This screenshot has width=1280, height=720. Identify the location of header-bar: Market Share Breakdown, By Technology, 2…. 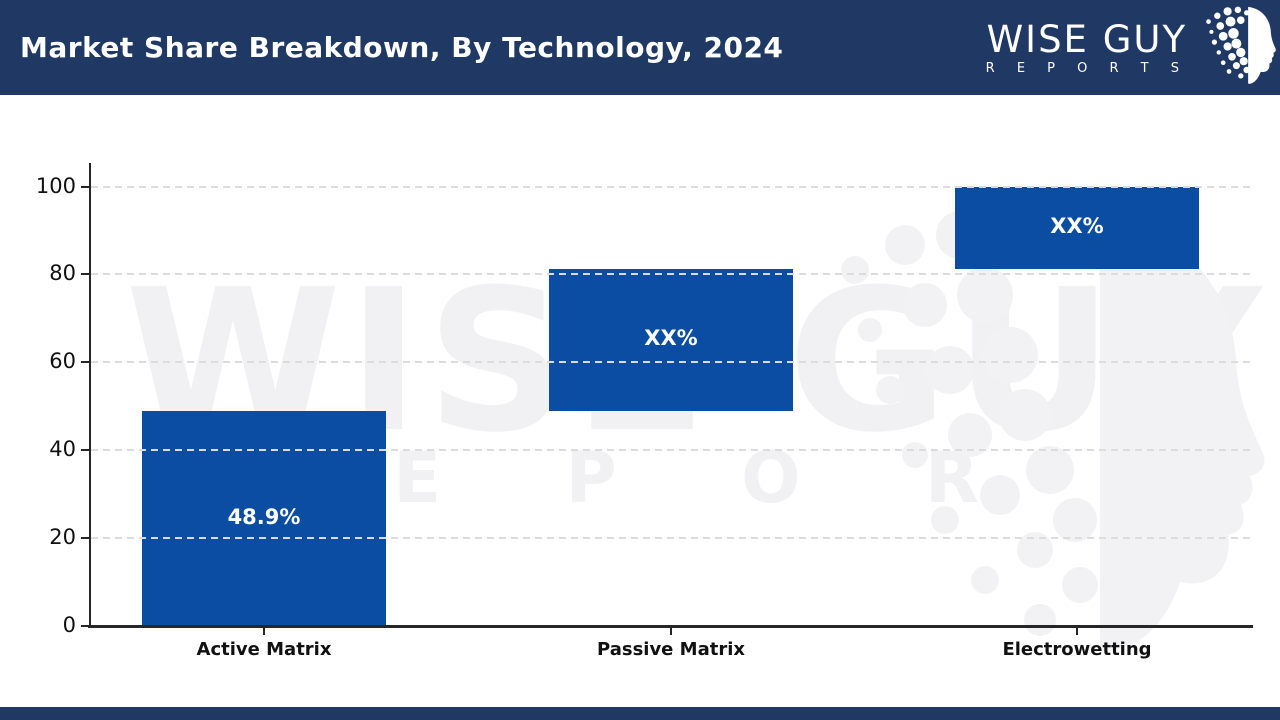
(640, 47).